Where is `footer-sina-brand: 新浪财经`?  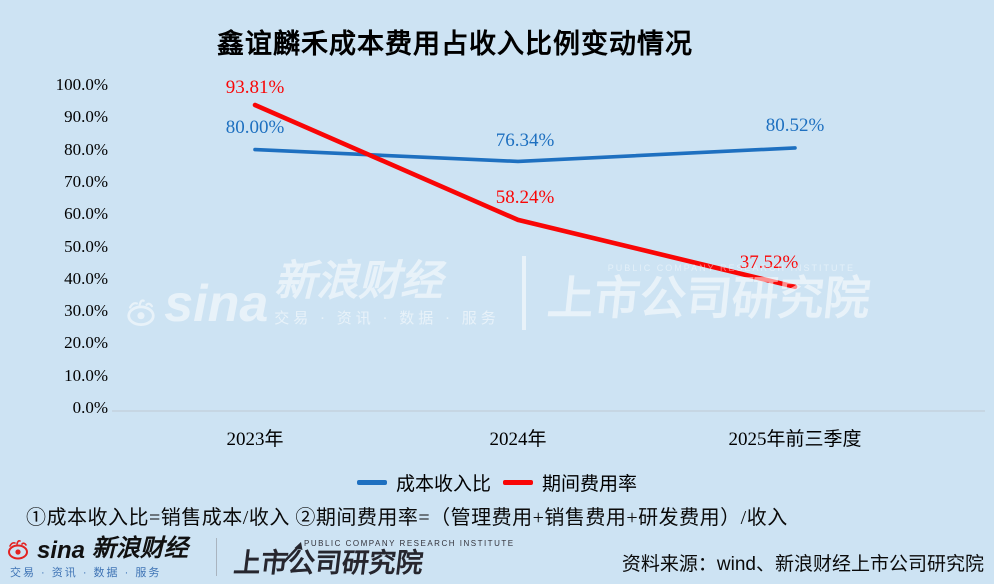
footer-sina-brand: 新浪财经 is located at coordinates (140, 548).